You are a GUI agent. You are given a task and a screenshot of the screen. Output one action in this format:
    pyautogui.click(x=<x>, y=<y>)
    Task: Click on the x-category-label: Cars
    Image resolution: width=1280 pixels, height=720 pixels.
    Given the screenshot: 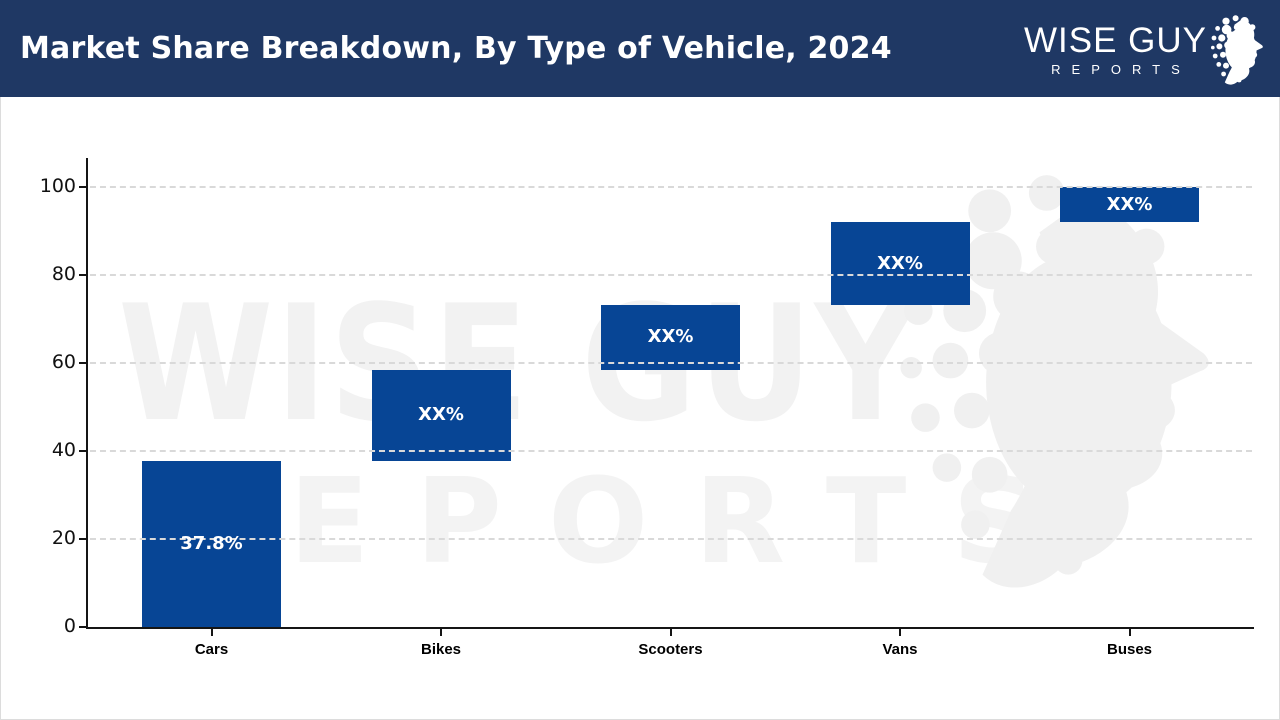 What is the action you would take?
    pyautogui.click(x=211, y=649)
    